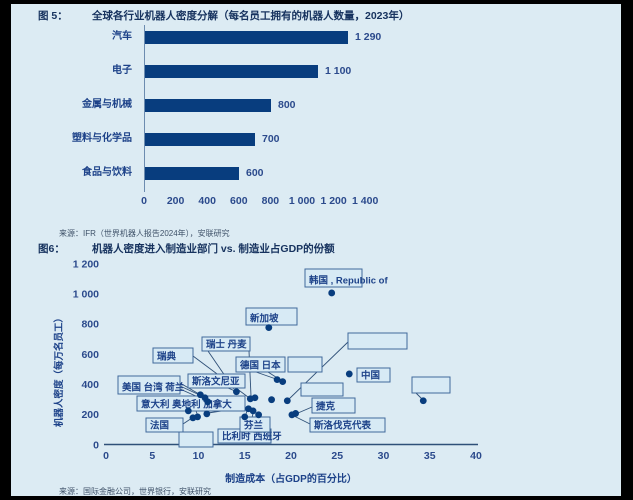 The width and height of the screenshot is (633, 500). I want to click on figure5-x-tick-label: 1 000, so click(302, 201).